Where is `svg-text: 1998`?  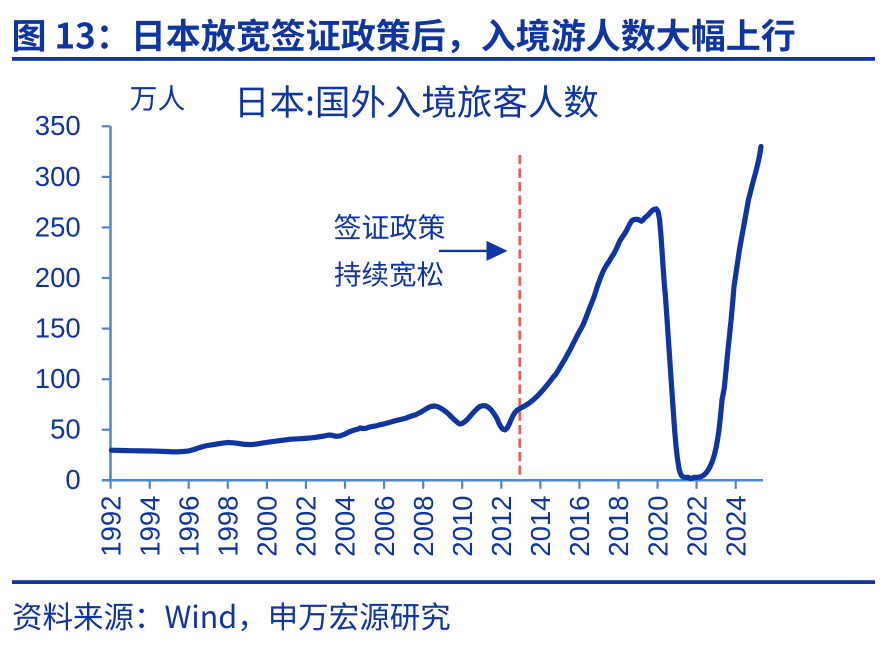
svg-text: 1998 is located at coordinates (228, 526).